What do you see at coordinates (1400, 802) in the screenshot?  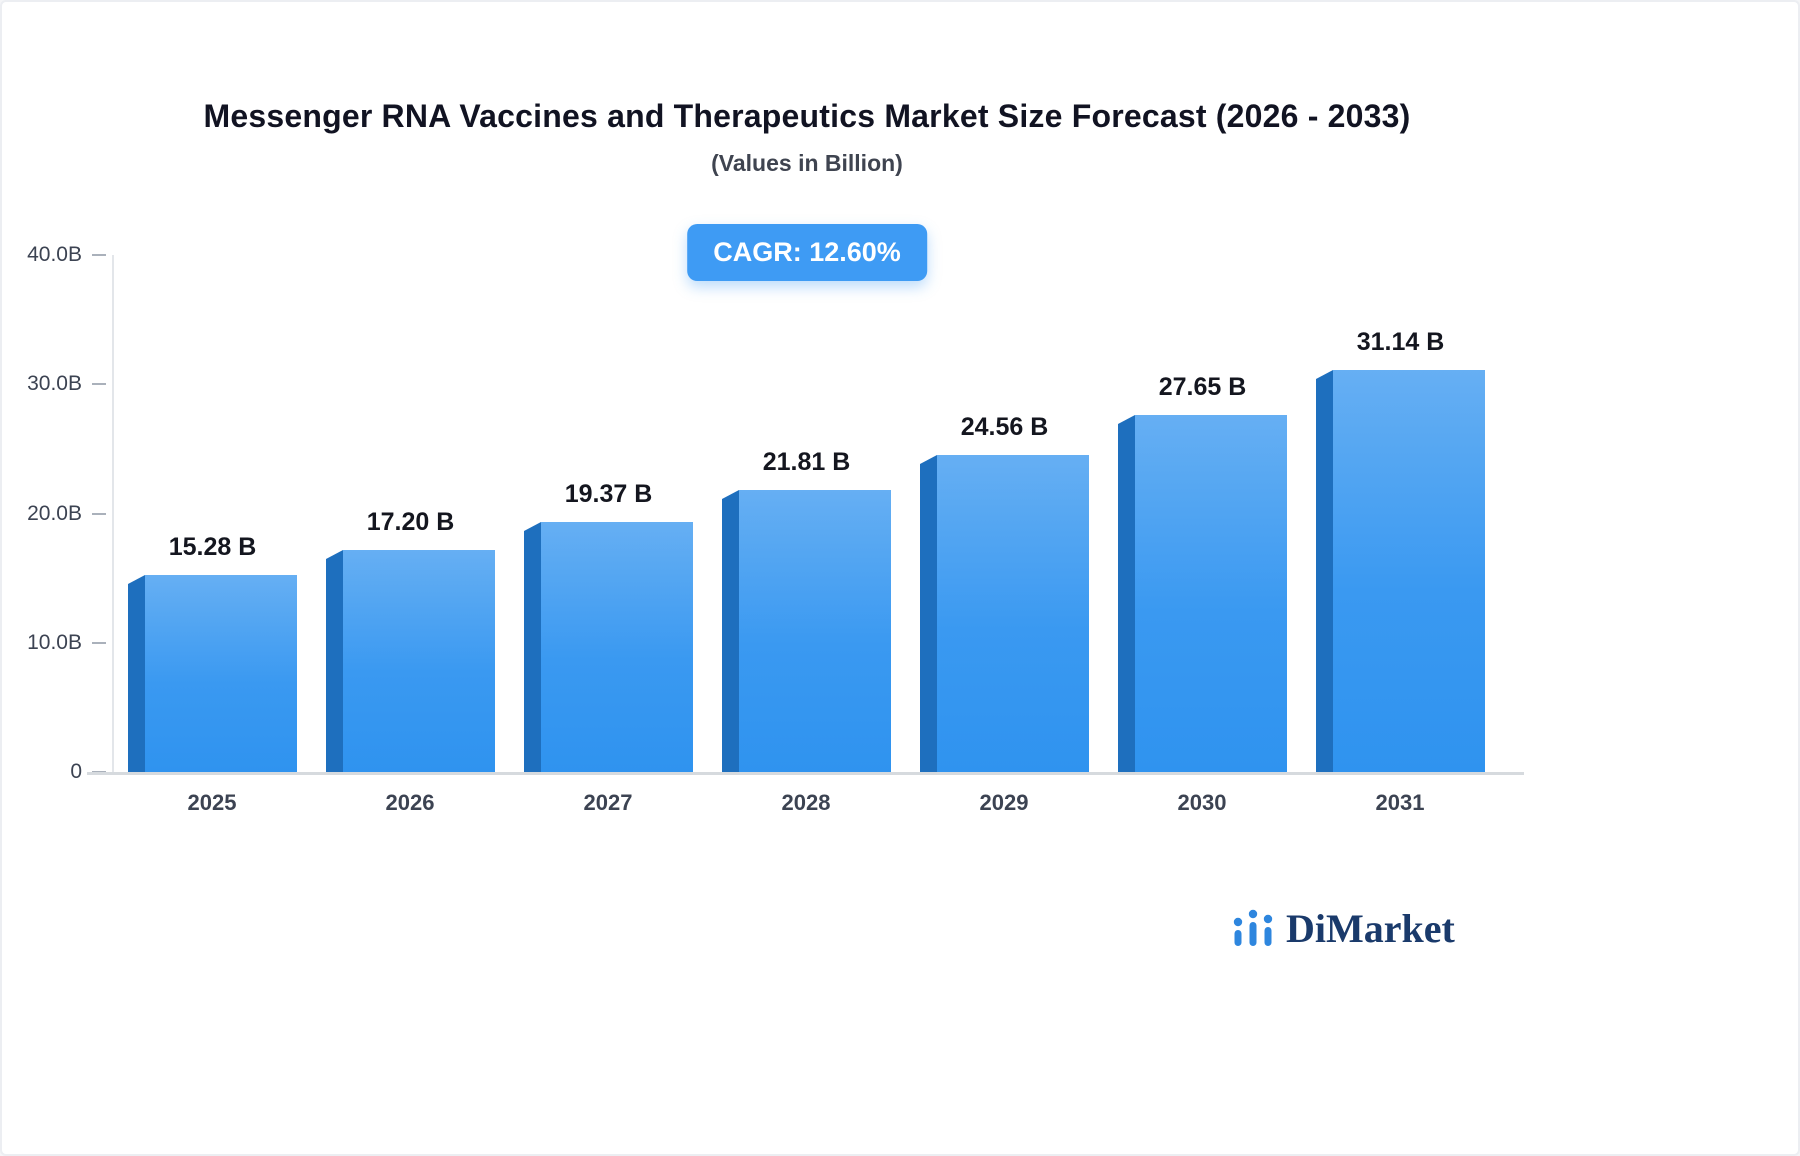 I see `x-axis-category-label: 2031` at bounding box center [1400, 802].